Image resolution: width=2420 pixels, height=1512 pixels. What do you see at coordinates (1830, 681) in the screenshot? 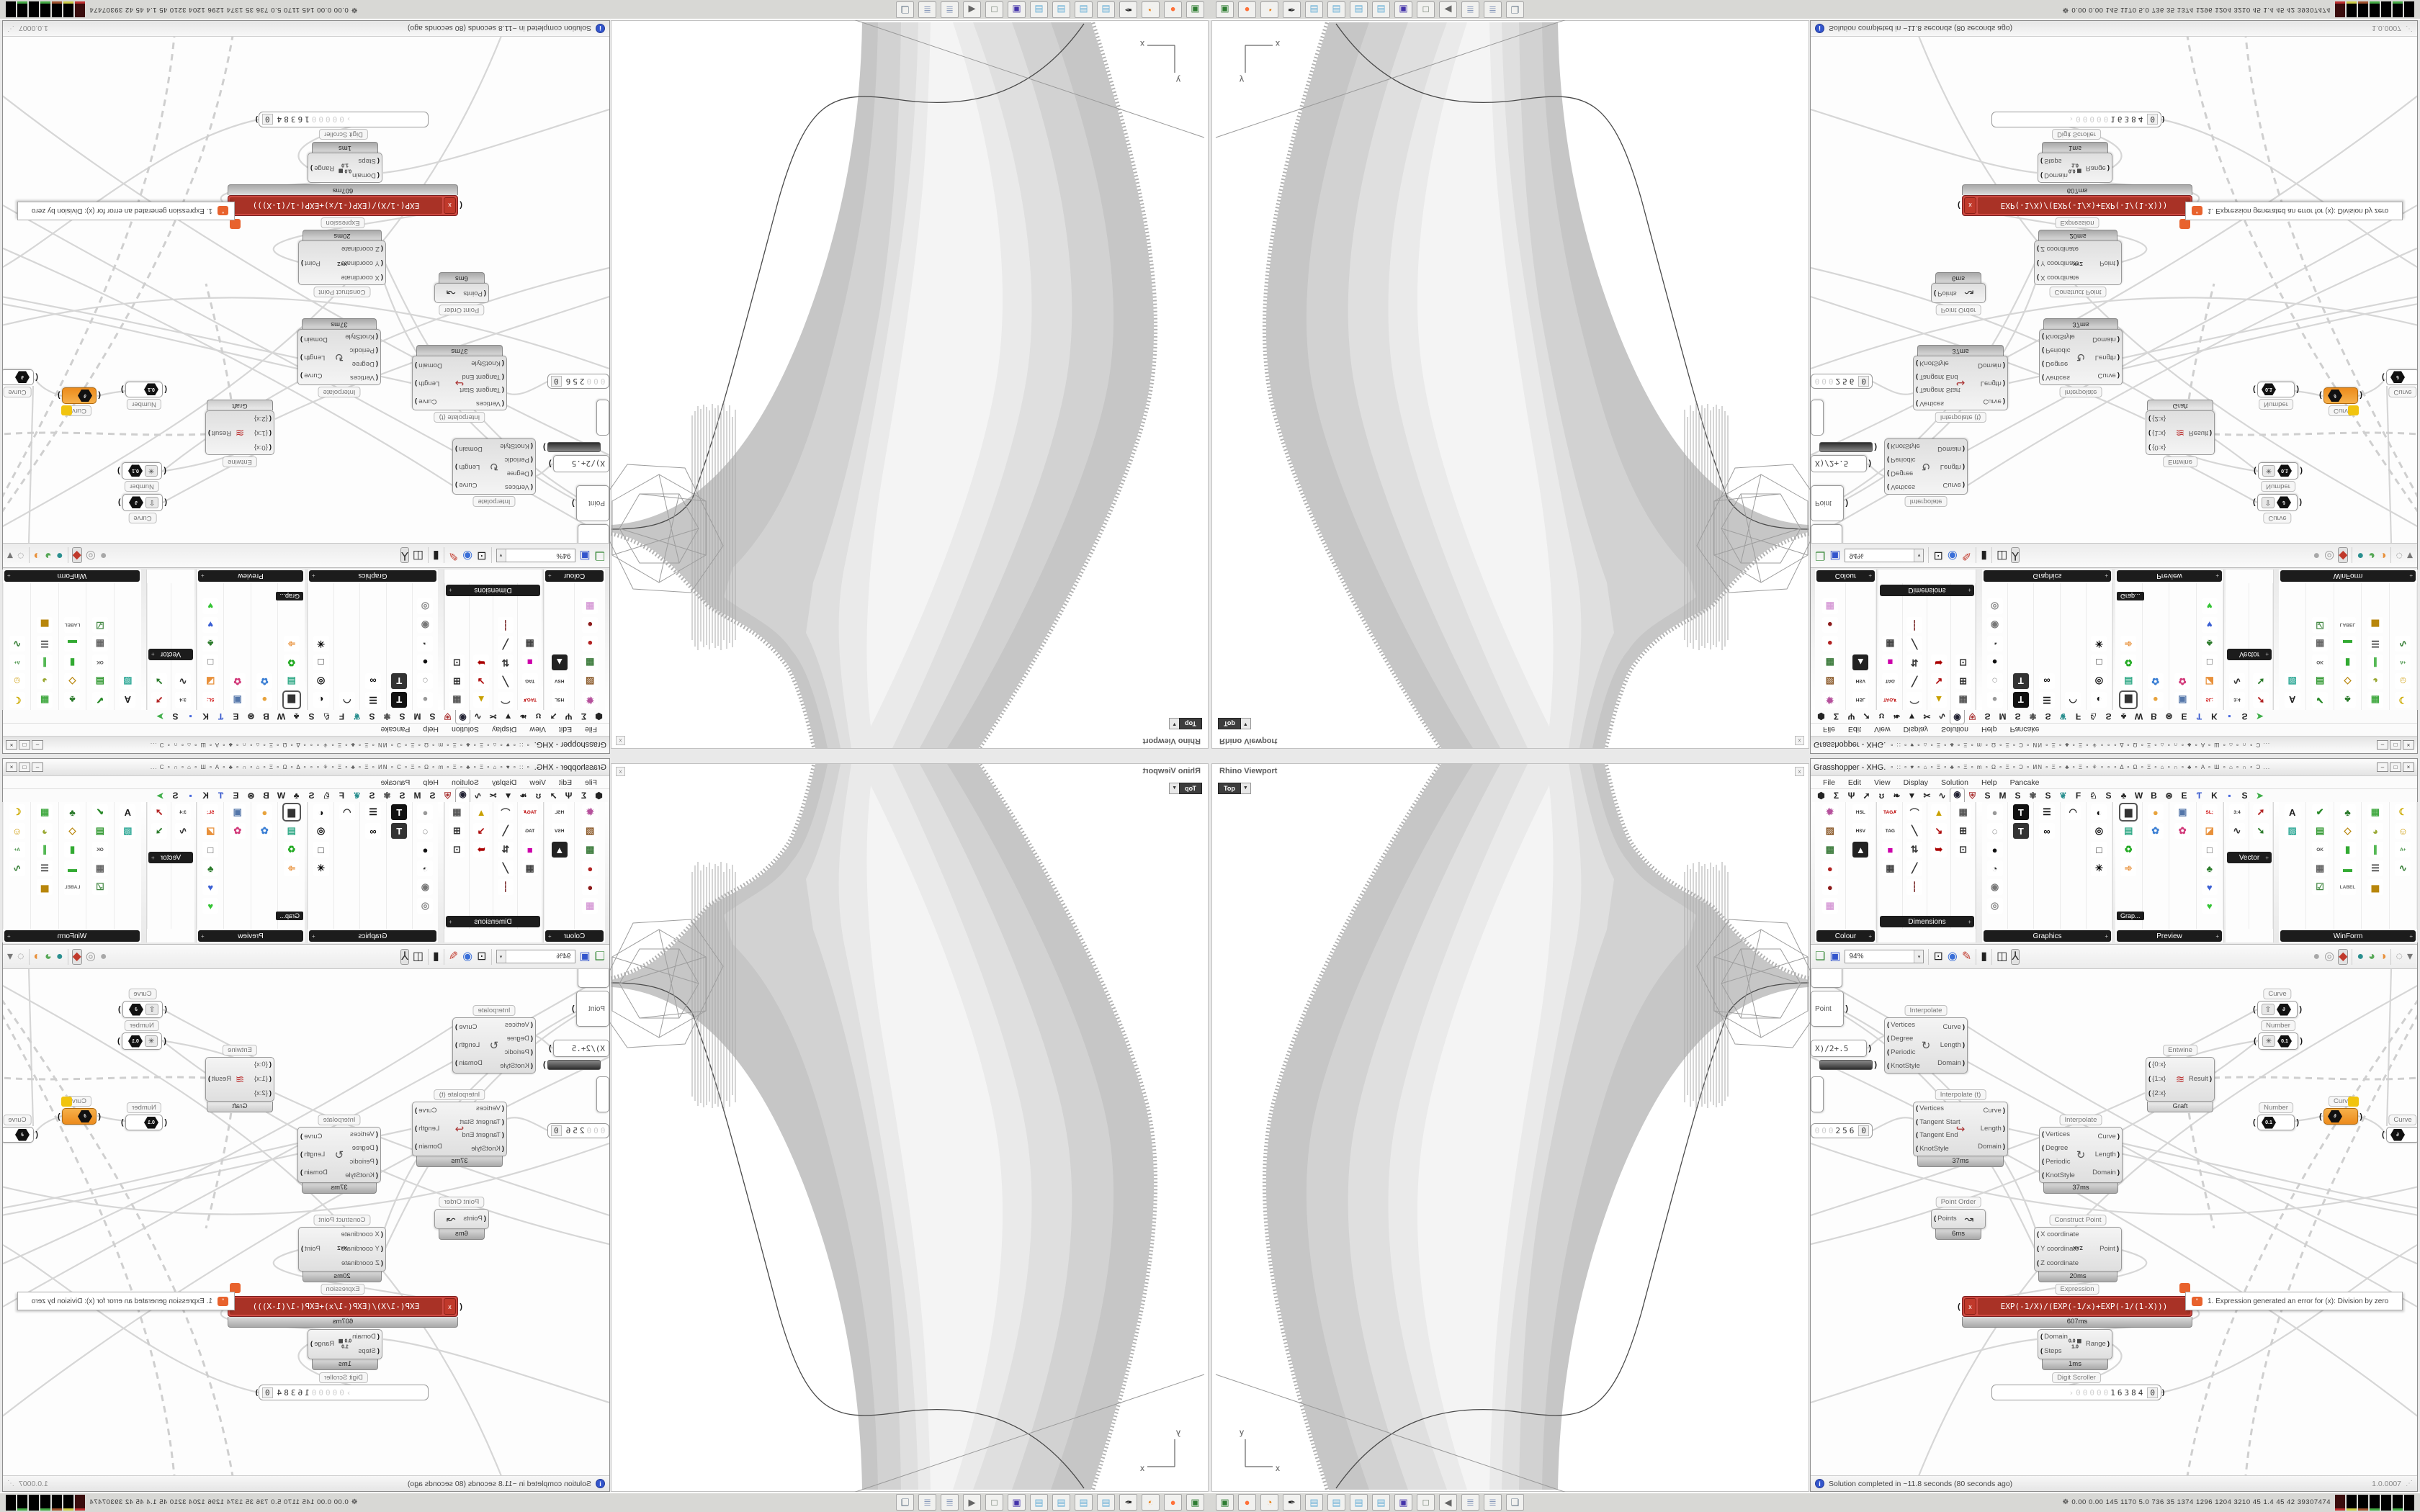
I see `component-icon: ▨` at bounding box center [1830, 681].